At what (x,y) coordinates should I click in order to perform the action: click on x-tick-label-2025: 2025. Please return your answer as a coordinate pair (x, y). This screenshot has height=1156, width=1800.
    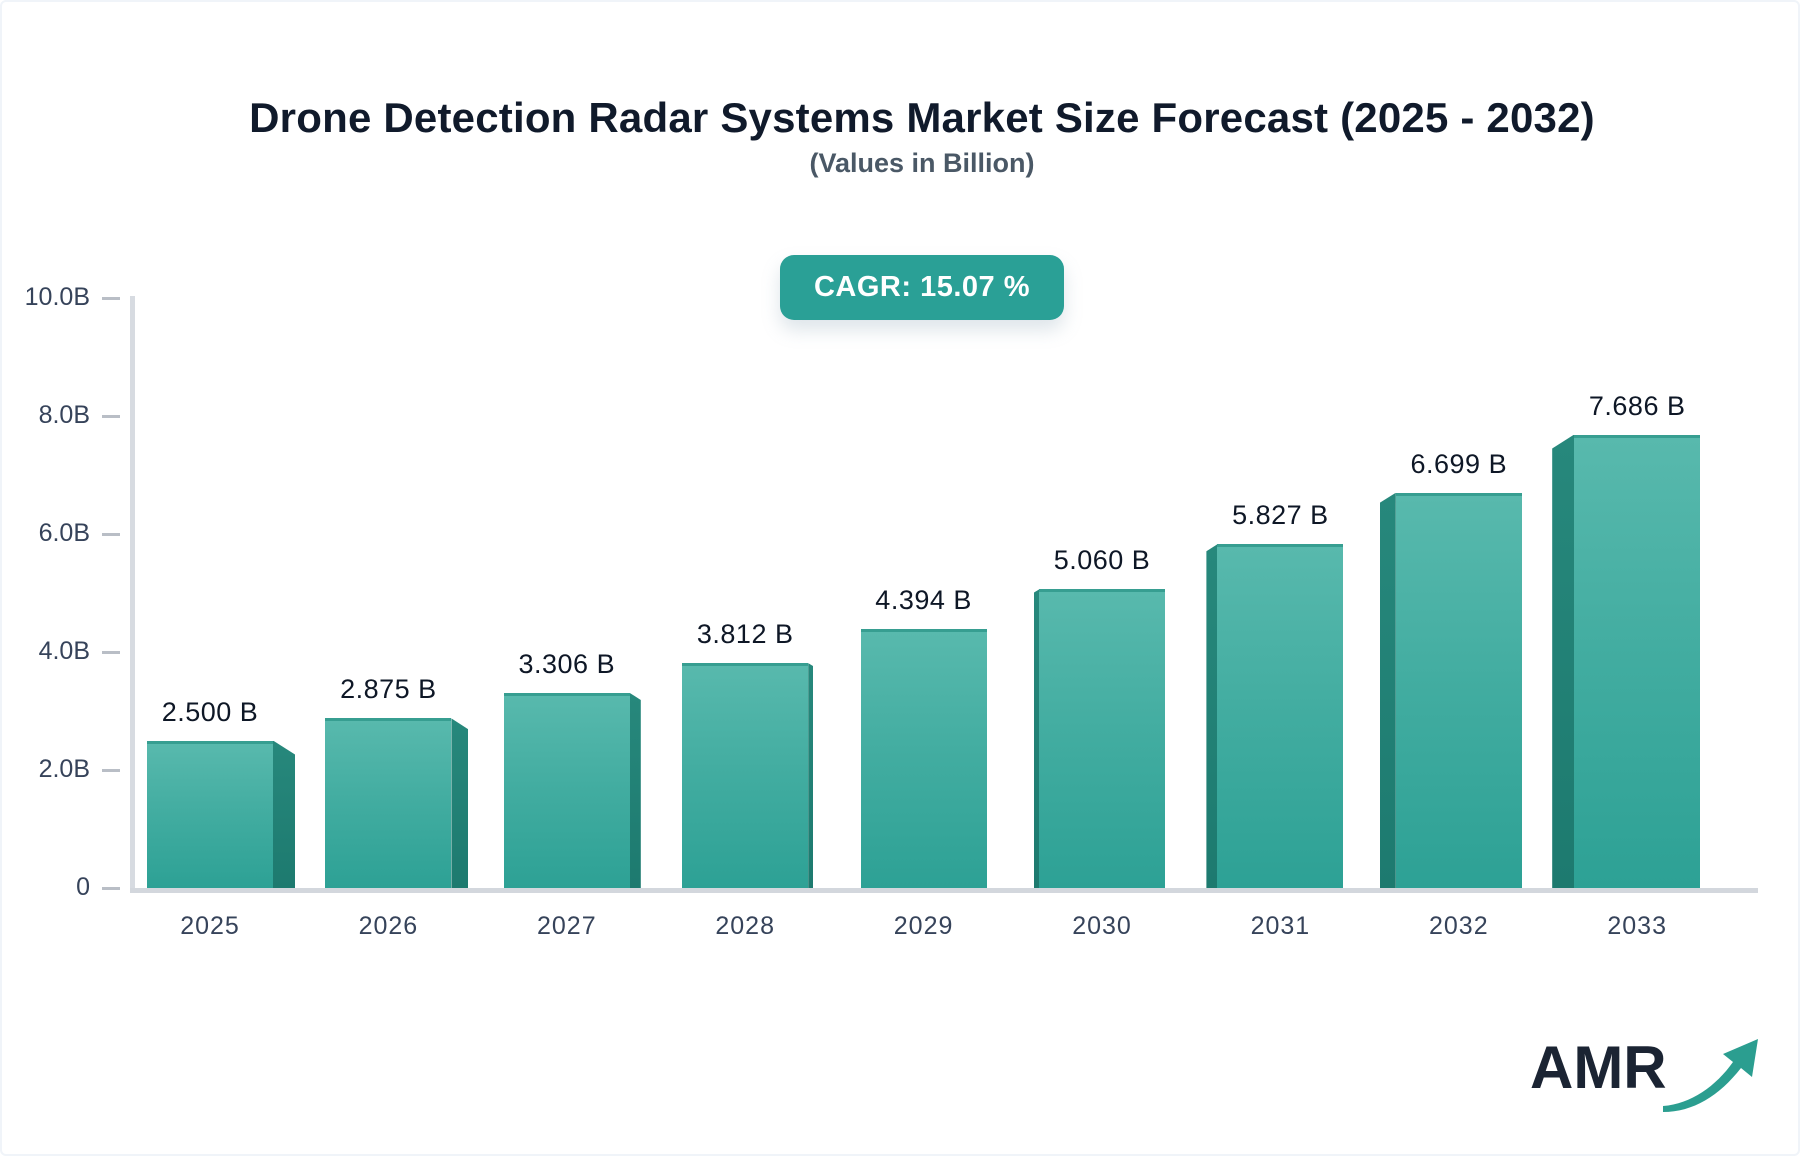
    Looking at the image, I should click on (210, 926).